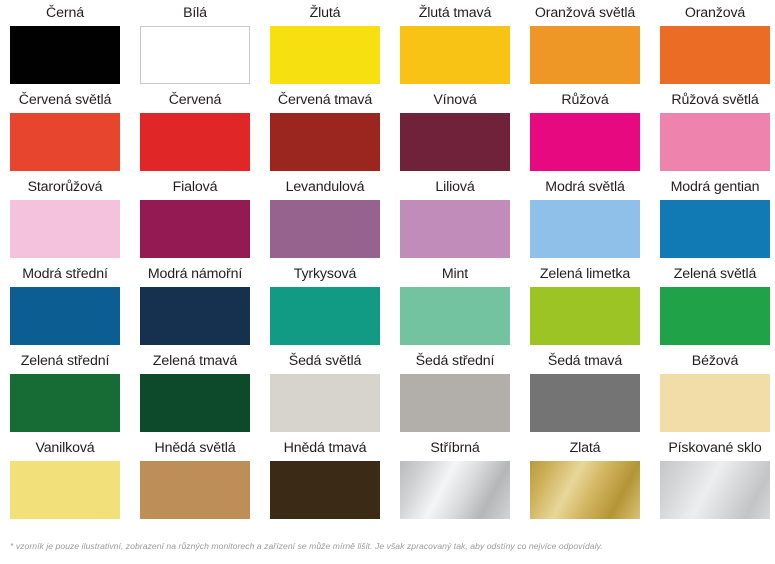 This screenshot has width=775, height=564. What do you see at coordinates (325, 187) in the screenshot?
I see `swatch-label: Levandulová` at bounding box center [325, 187].